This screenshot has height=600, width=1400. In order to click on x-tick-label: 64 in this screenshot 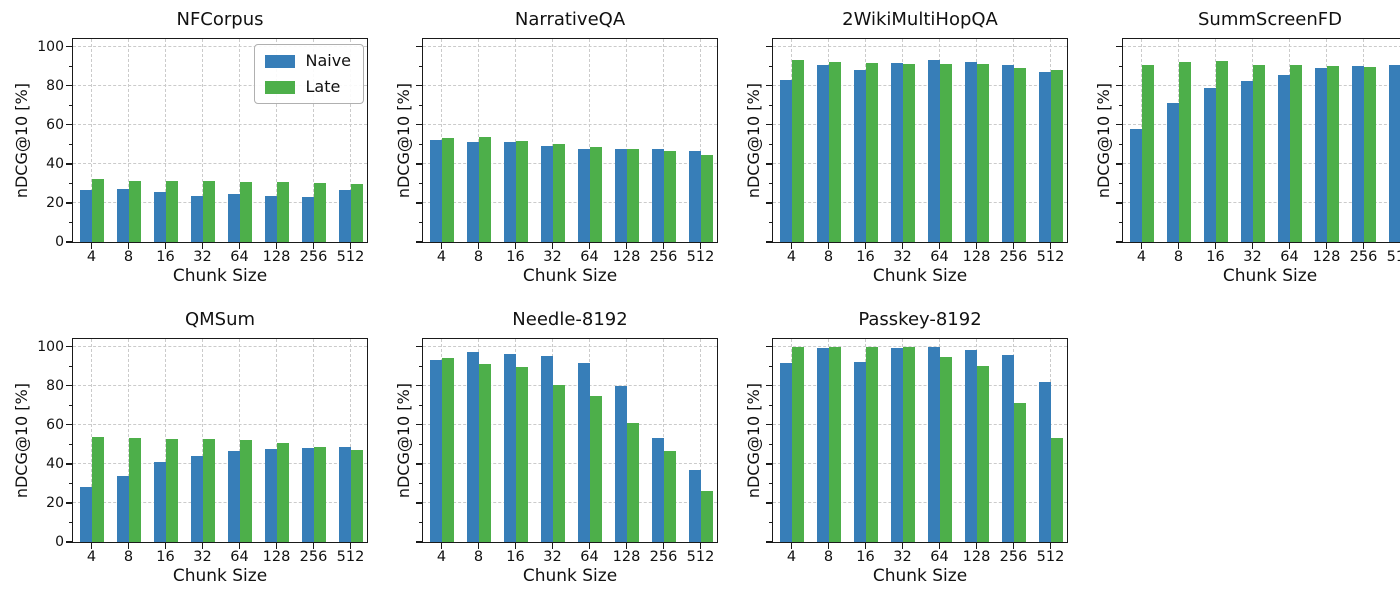, I will do `click(939, 257)`.